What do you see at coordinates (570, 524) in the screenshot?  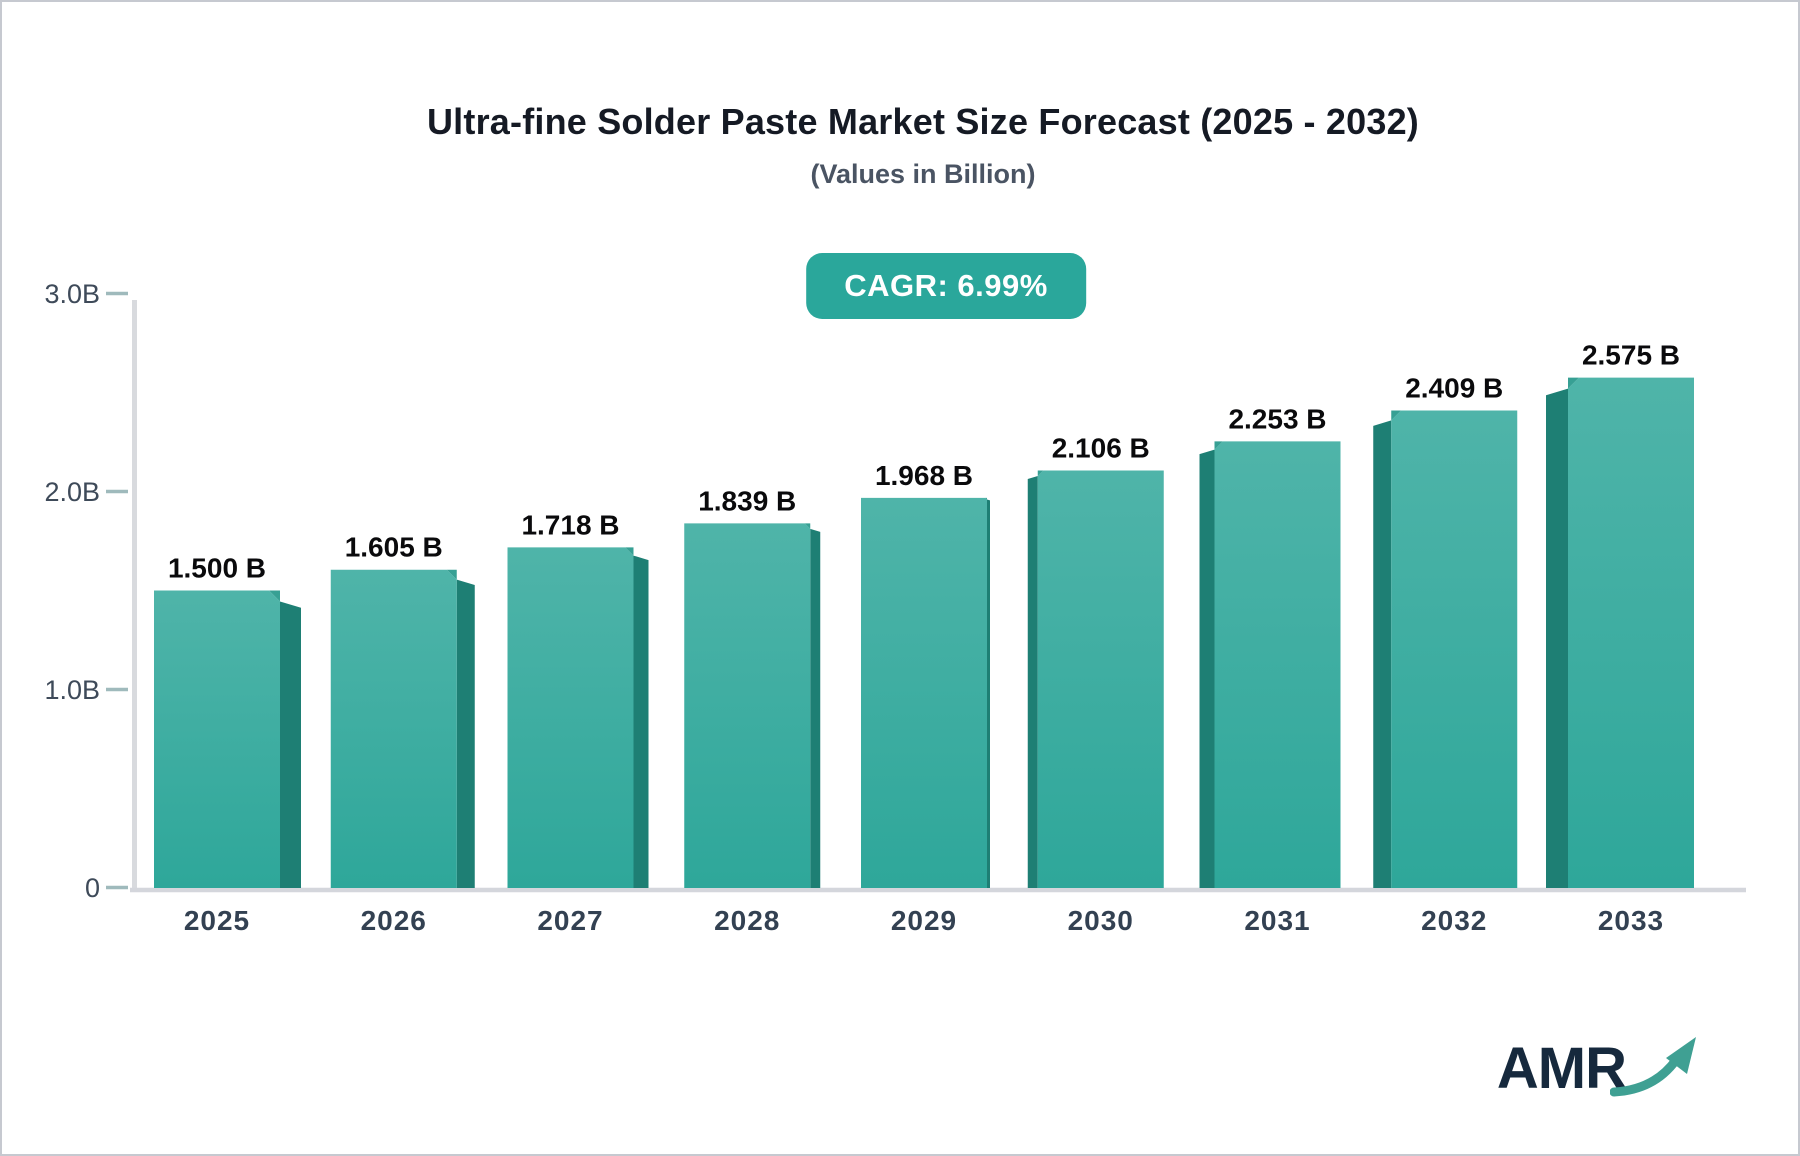 I see `bar-value-label: 1.718 B` at bounding box center [570, 524].